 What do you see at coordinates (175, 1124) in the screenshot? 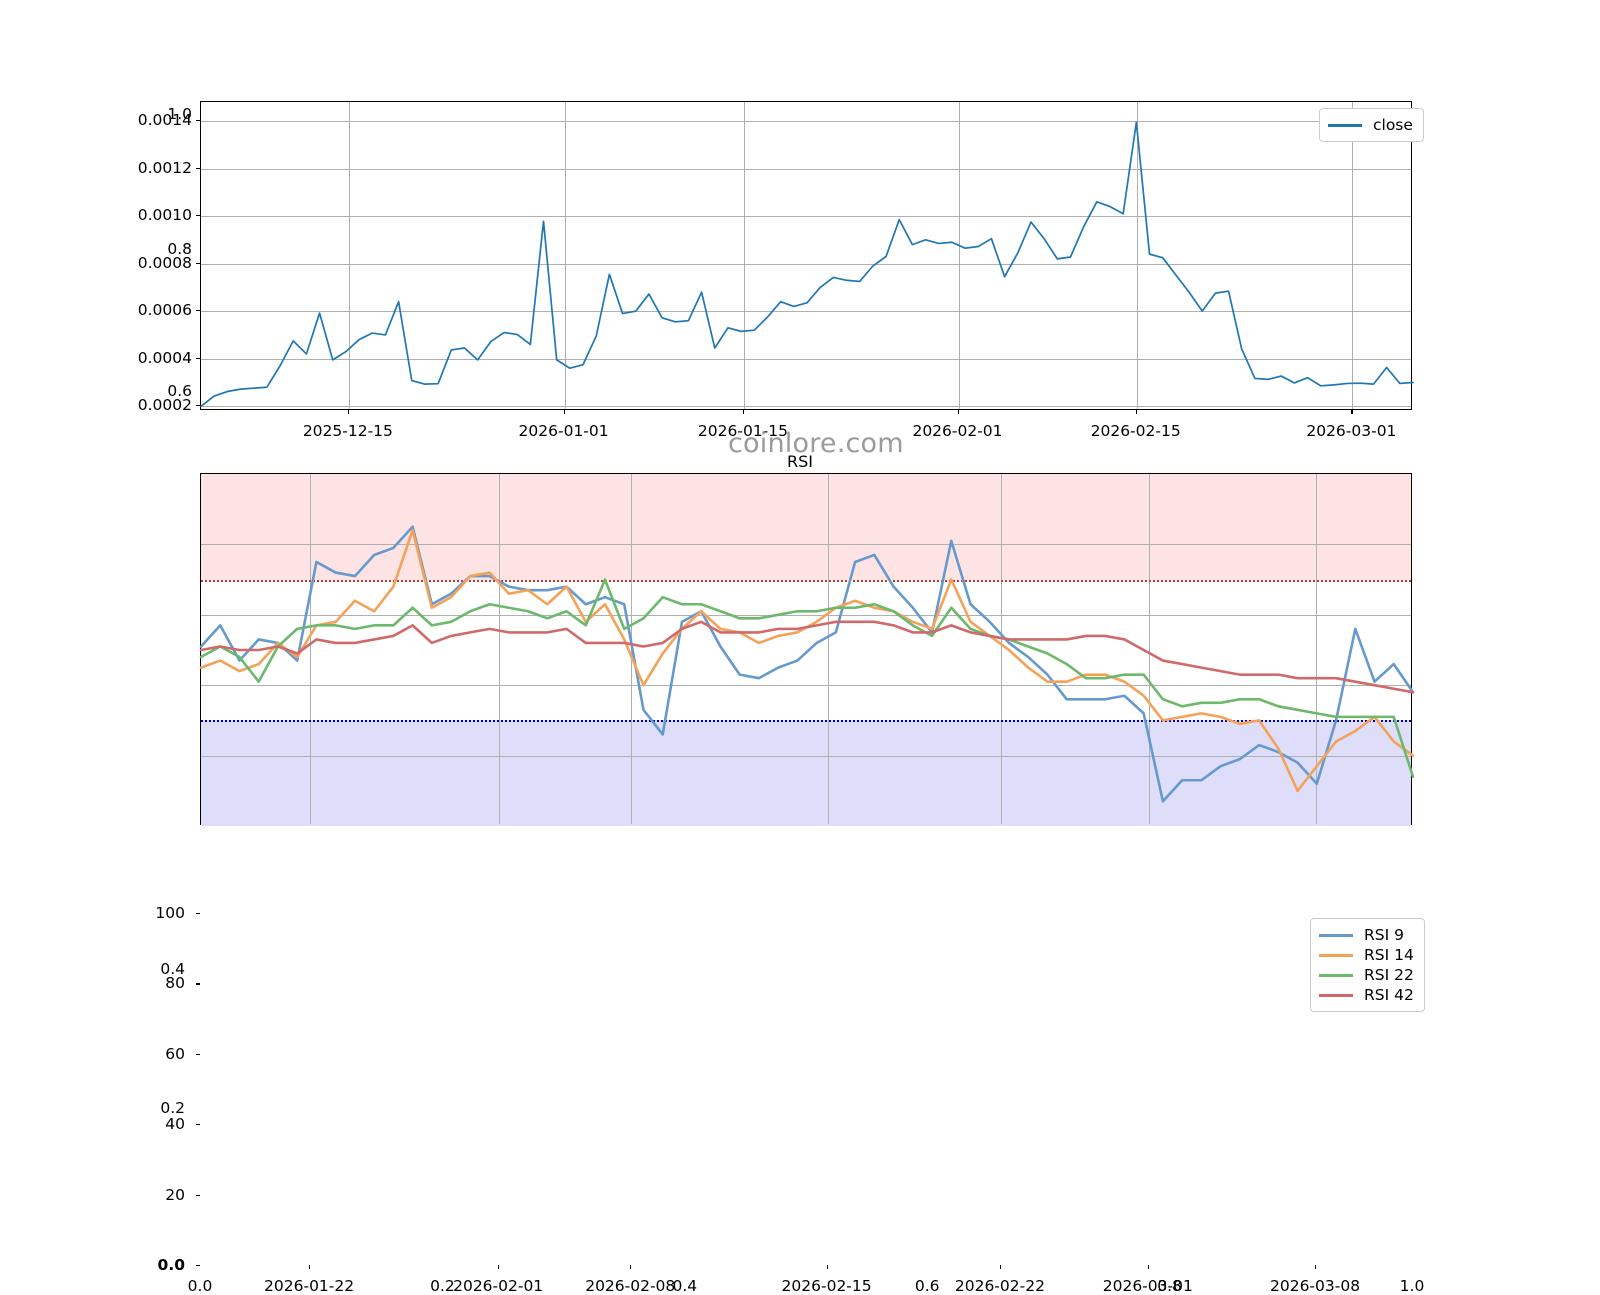
I see `rsi-y-tick-label: 40` at bounding box center [175, 1124].